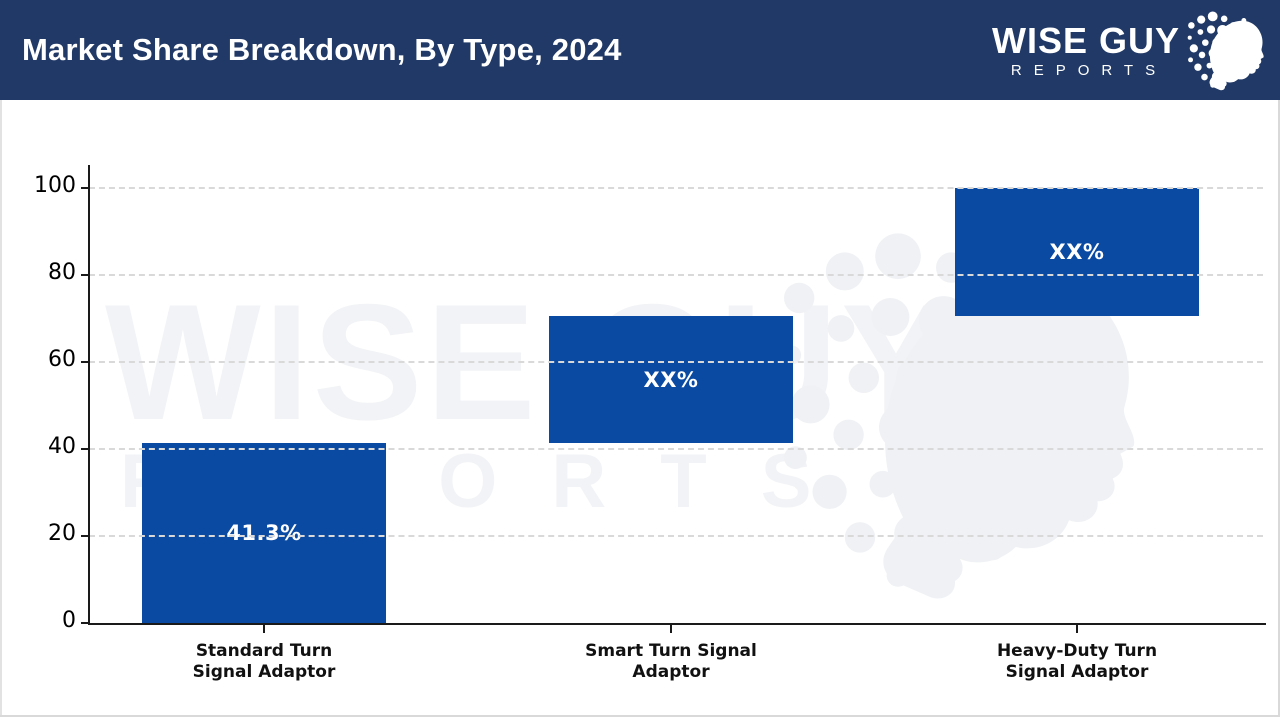 The height and width of the screenshot is (720, 1280). Describe the element at coordinates (671, 661) in the screenshot. I see `x-category-label: Smart Turn Signal Adaptor` at that location.